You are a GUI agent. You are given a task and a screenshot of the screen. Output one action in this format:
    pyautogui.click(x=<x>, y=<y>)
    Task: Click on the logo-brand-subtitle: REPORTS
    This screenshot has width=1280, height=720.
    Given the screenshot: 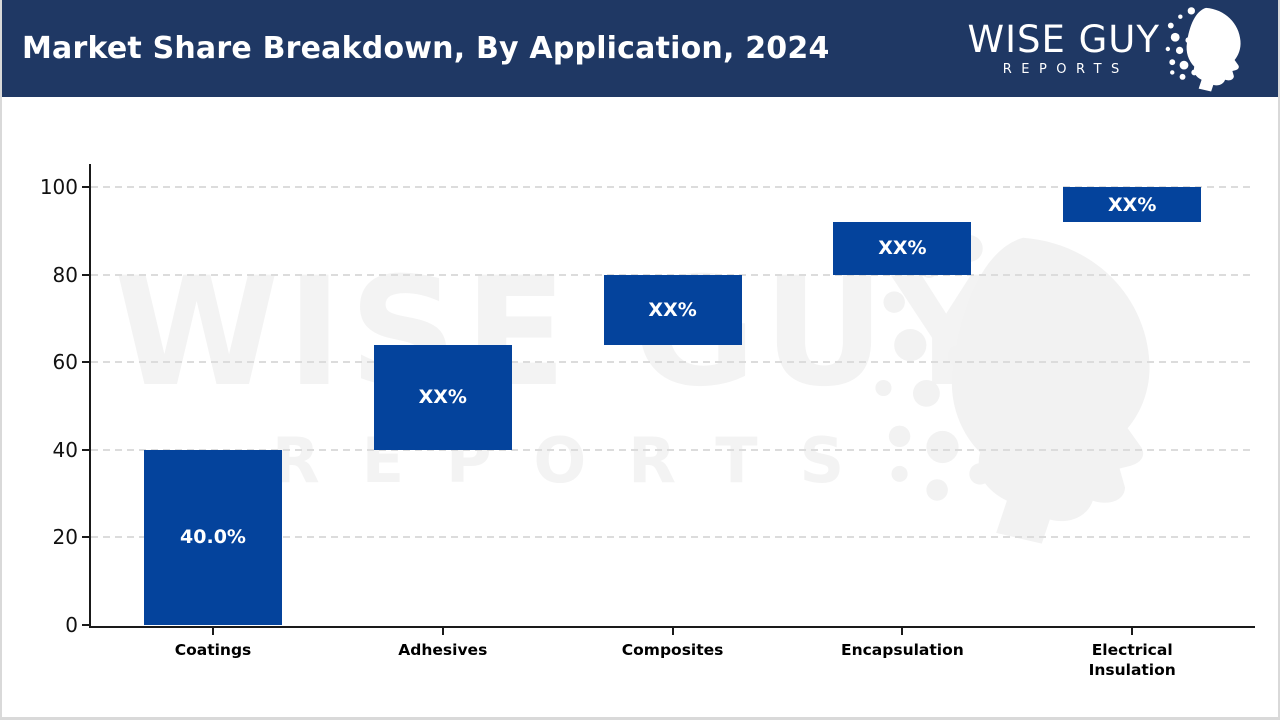 What is the action you would take?
    pyautogui.click(x=1065, y=69)
    